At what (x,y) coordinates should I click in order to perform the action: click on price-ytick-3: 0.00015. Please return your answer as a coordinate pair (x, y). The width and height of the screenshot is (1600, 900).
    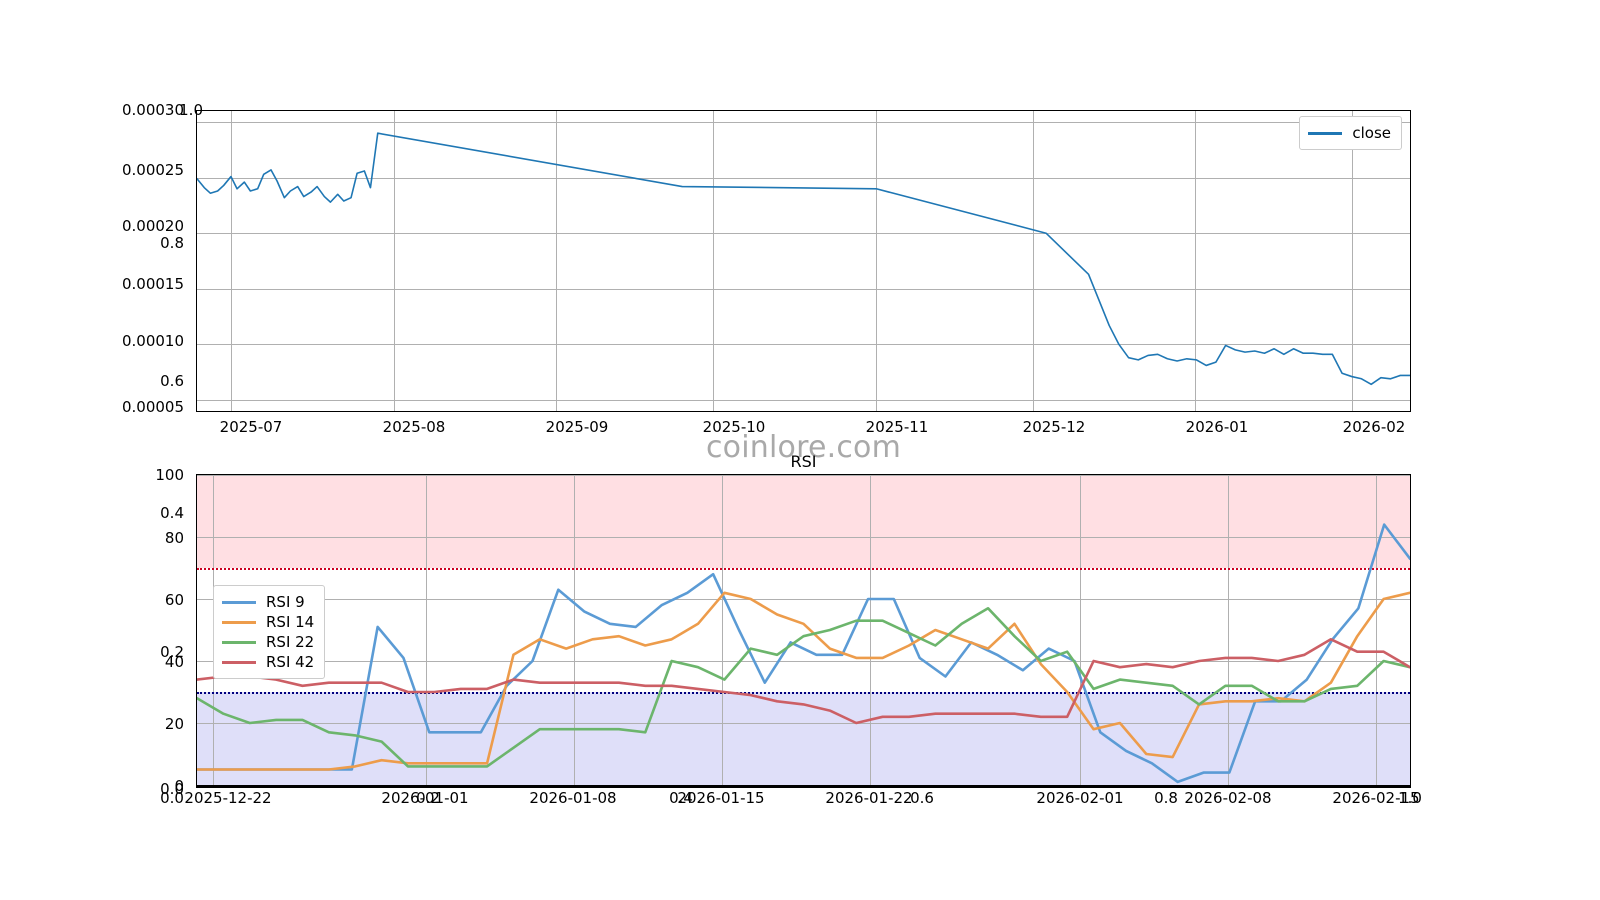
    Looking at the image, I should click on (152, 284).